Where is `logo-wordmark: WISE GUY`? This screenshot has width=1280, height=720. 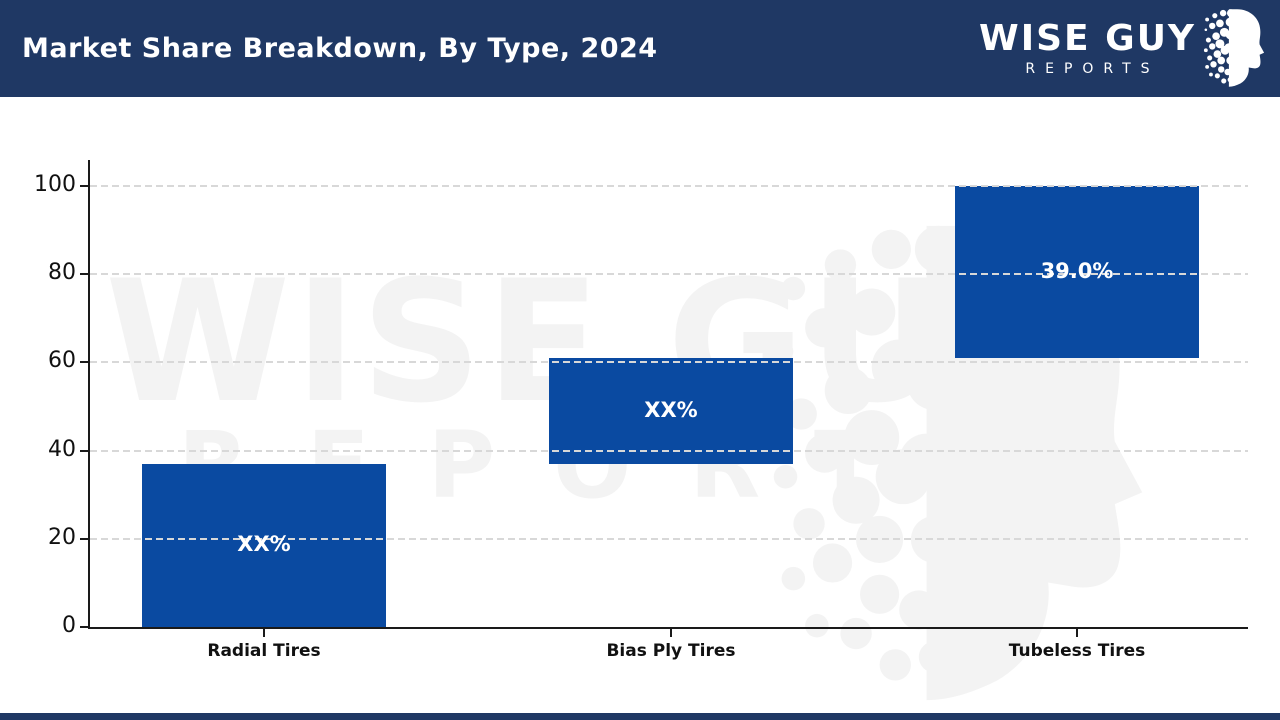
logo-wordmark: WISE GUY is located at coordinates (1087, 38).